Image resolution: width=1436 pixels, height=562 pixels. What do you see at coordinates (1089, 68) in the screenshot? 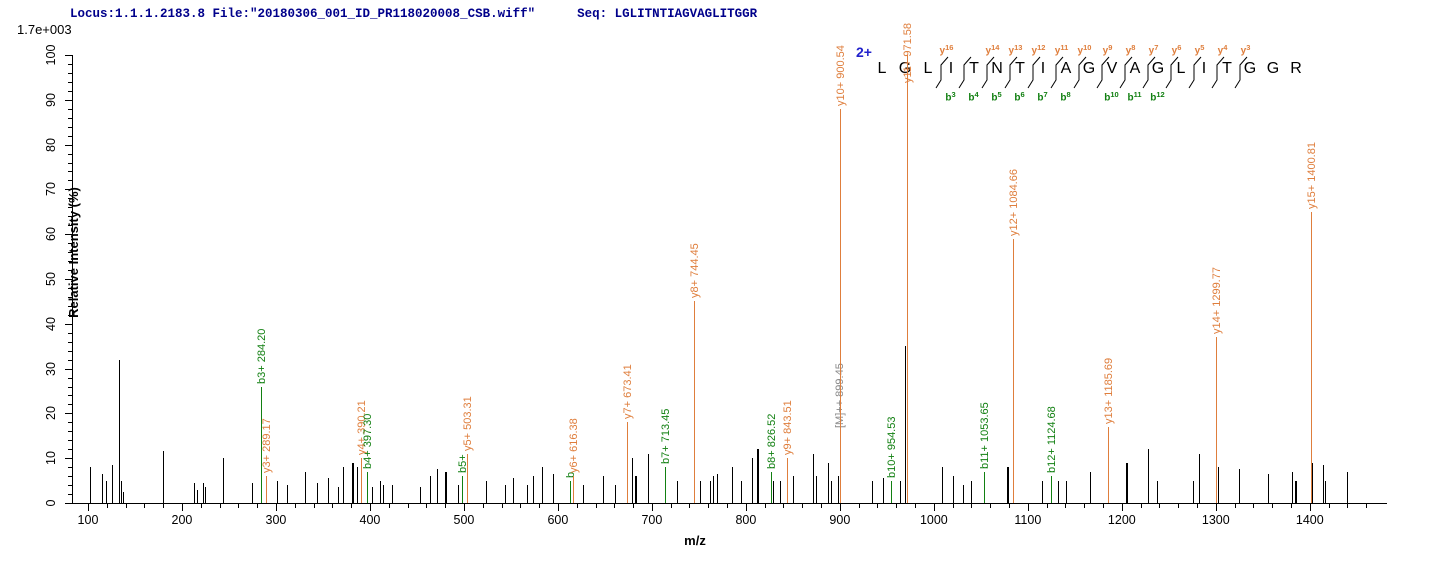
I see `residue-10: G` at bounding box center [1089, 68].